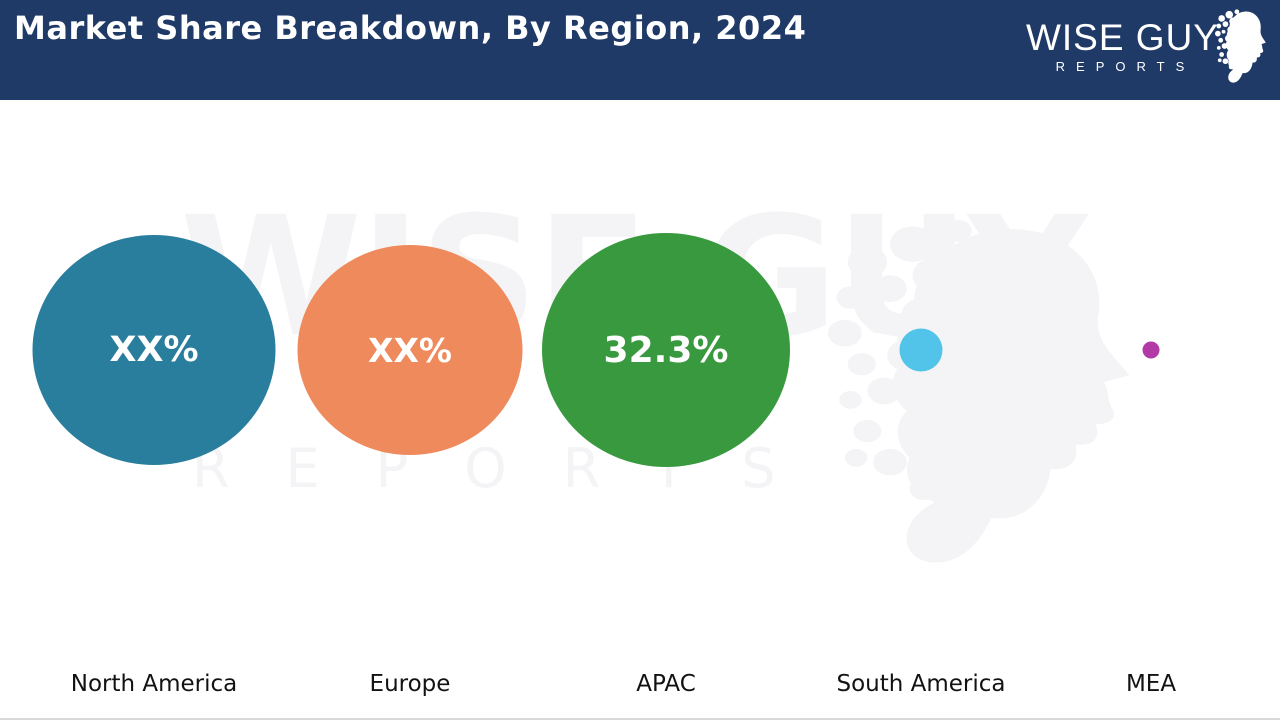 The height and width of the screenshot is (720, 1280). I want to click on bubble-north-america: XX%, so click(154, 350).